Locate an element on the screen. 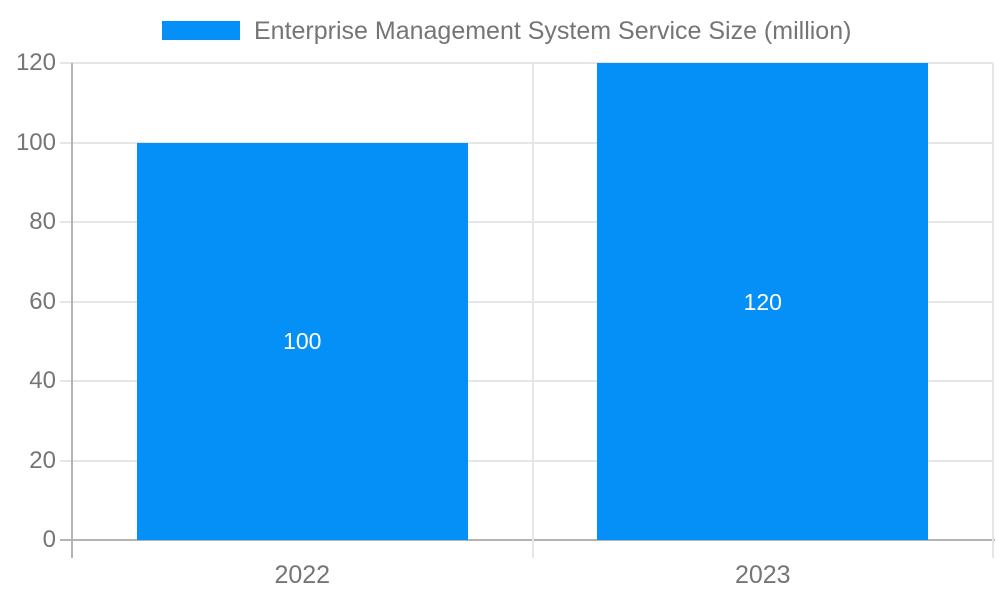  bar-value-label: 100 is located at coordinates (302, 341).